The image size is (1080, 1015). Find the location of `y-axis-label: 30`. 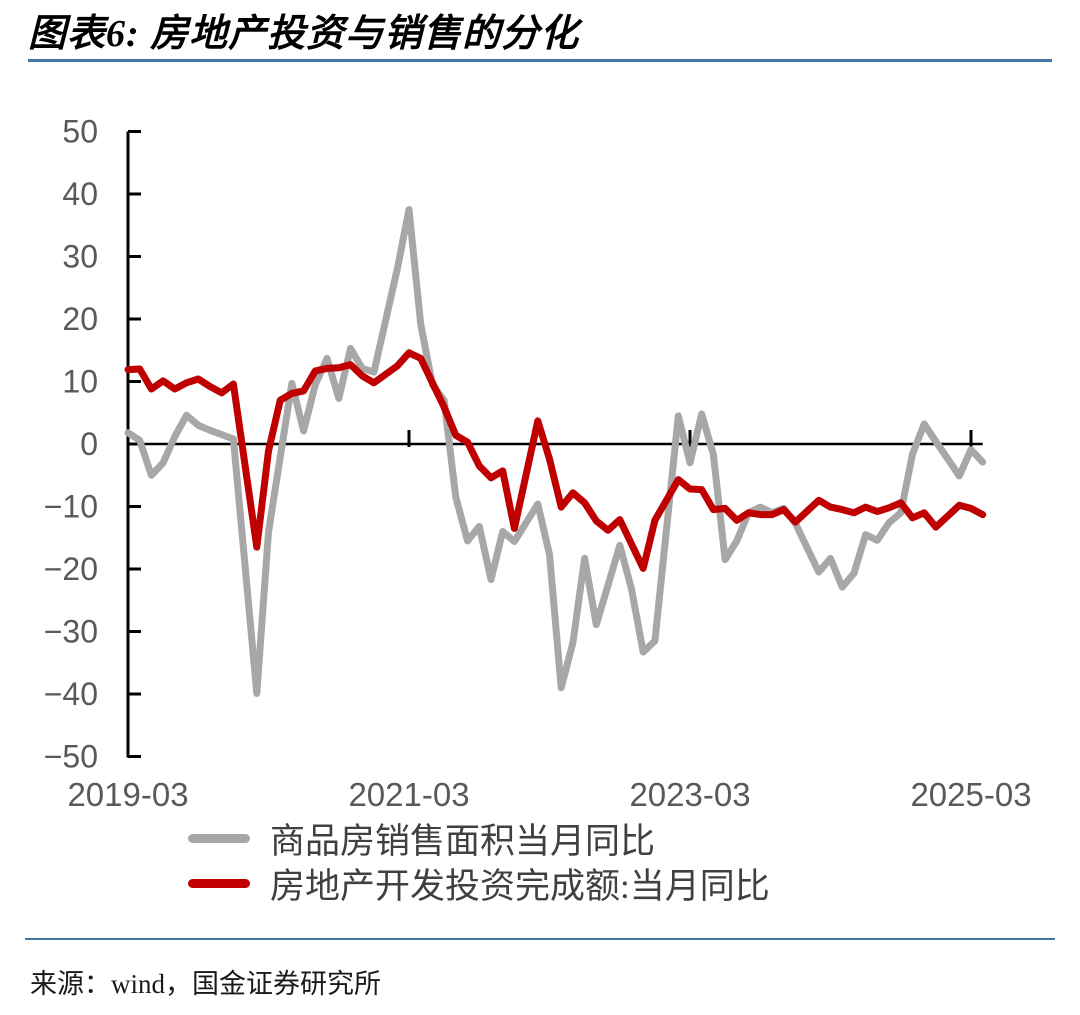

y-axis-label: 30 is located at coordinates (80, 257).